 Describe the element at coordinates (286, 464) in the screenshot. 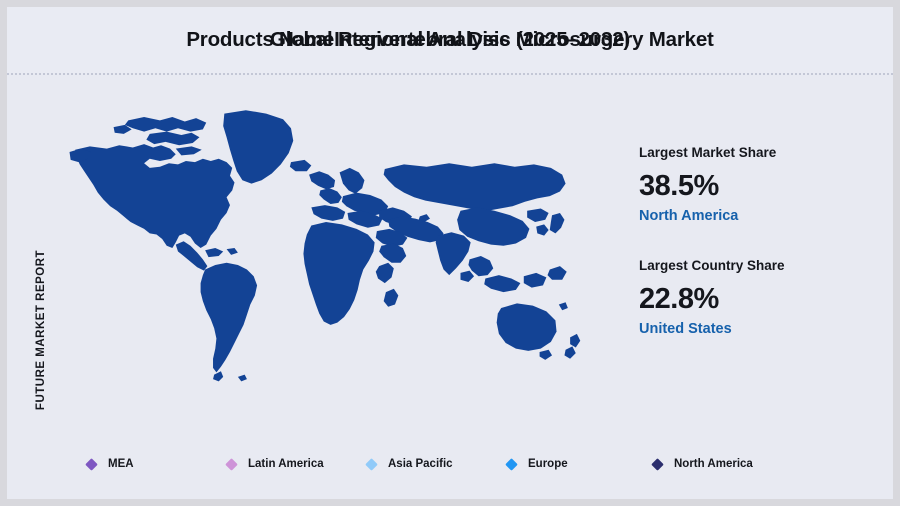

I see `legend-item-label: Latin America` at that location.